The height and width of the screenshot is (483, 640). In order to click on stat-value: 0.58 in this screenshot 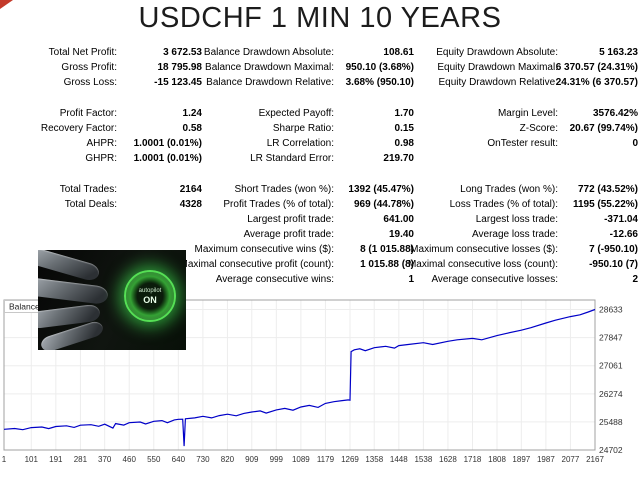, I will do `click(192, 128)`.